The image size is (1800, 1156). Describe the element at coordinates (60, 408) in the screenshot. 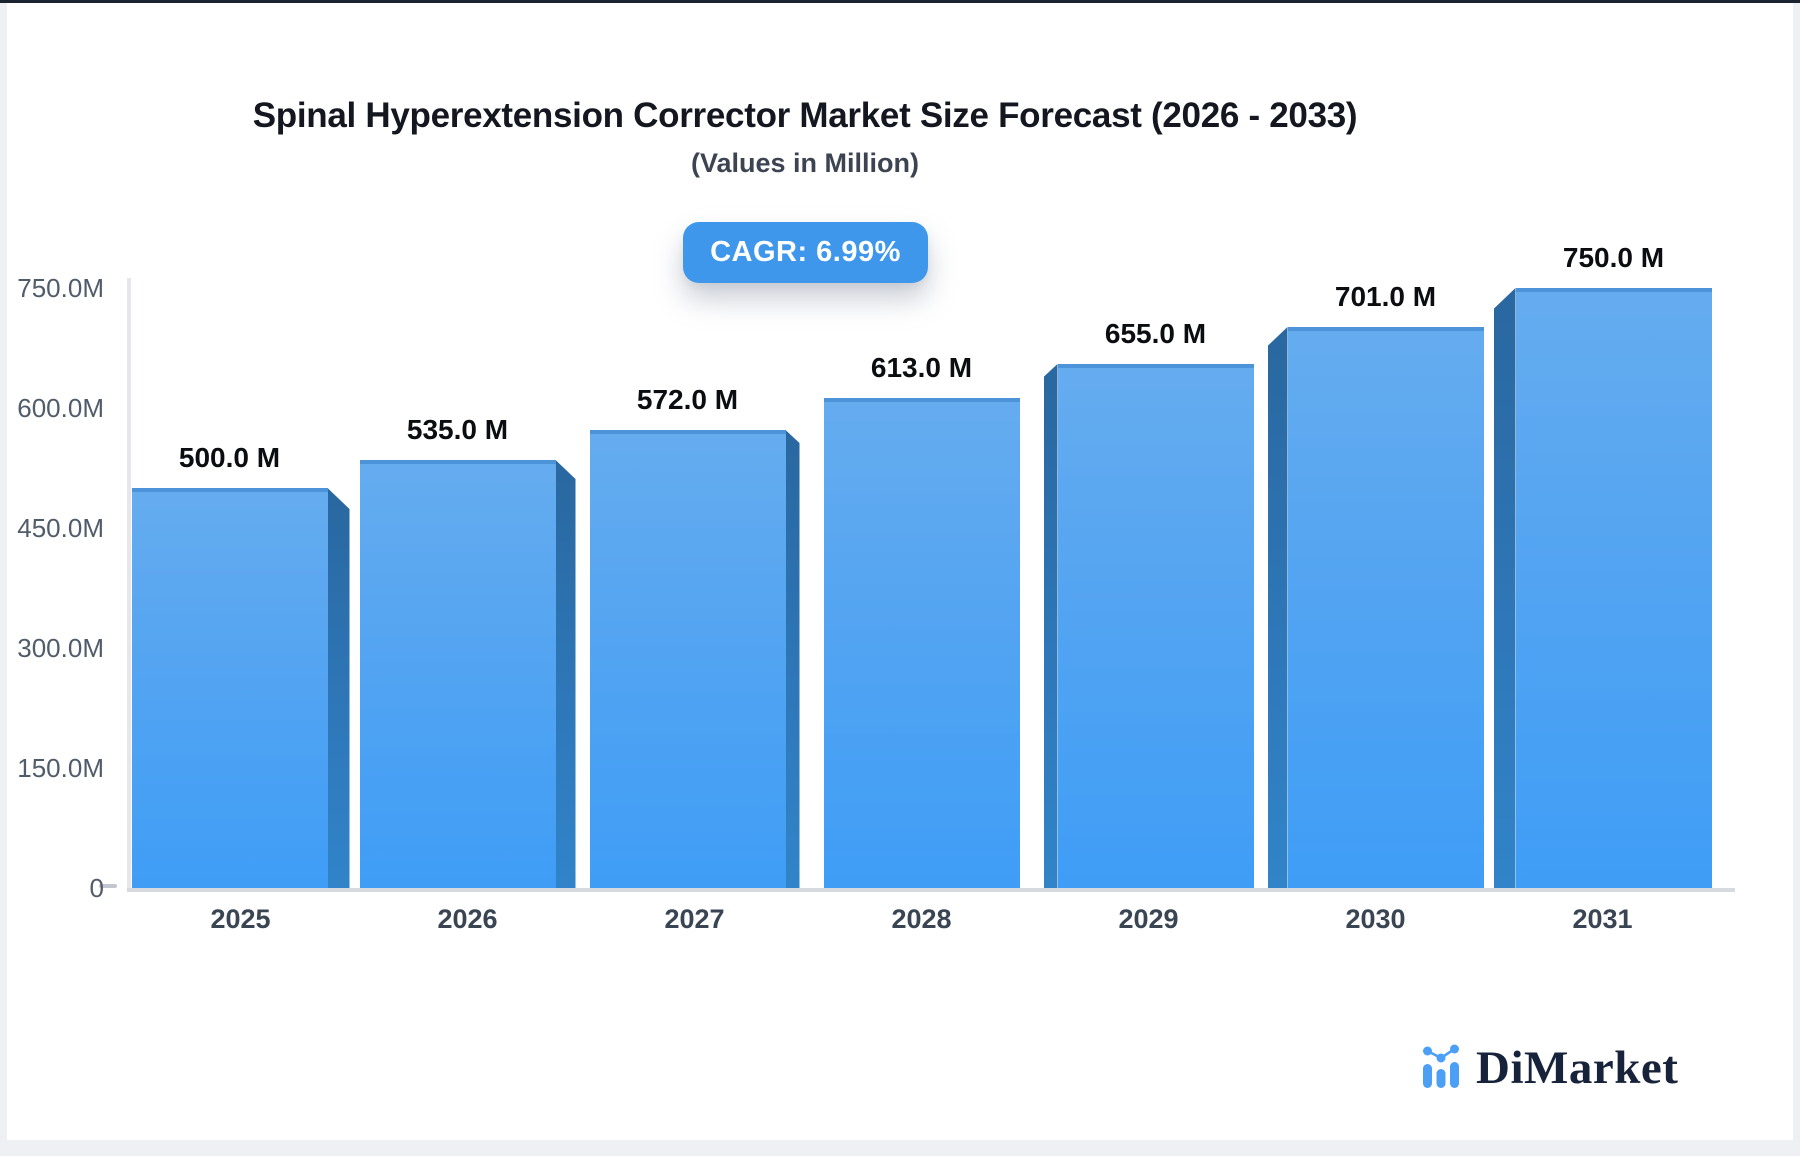

I see `y-tick-label: 600.0M` at that location.